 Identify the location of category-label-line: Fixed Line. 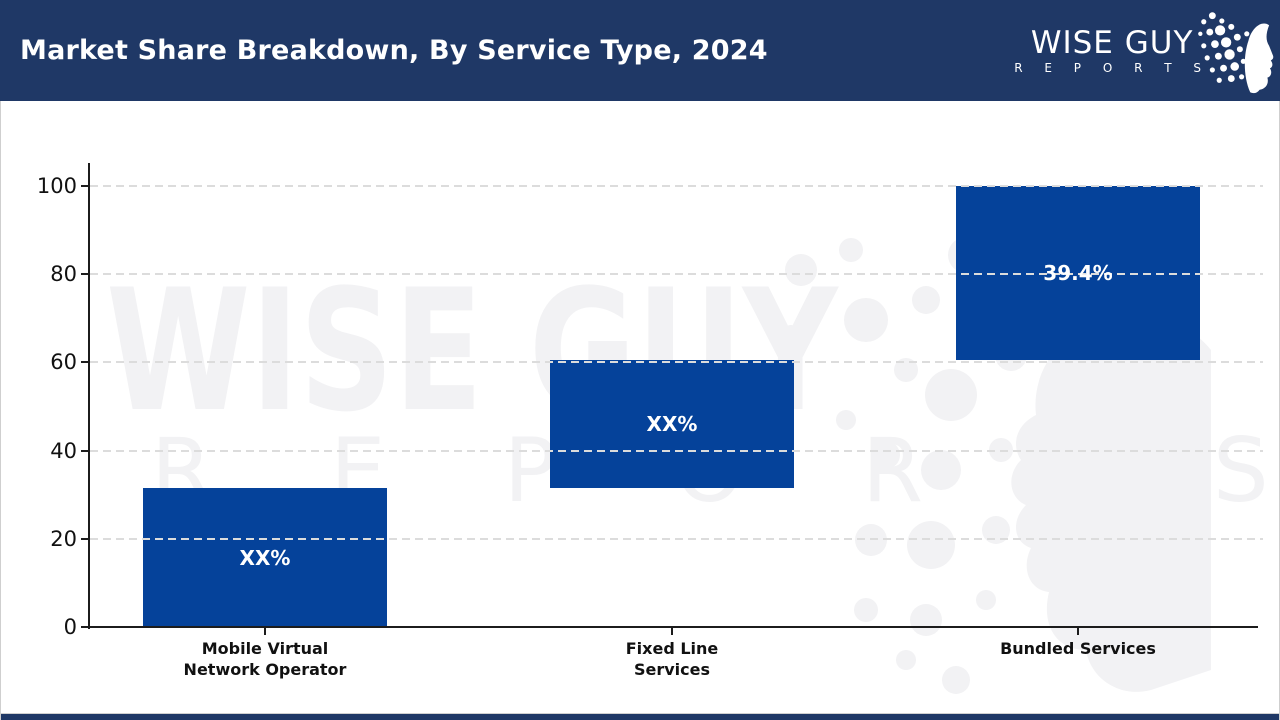
(672, 648).